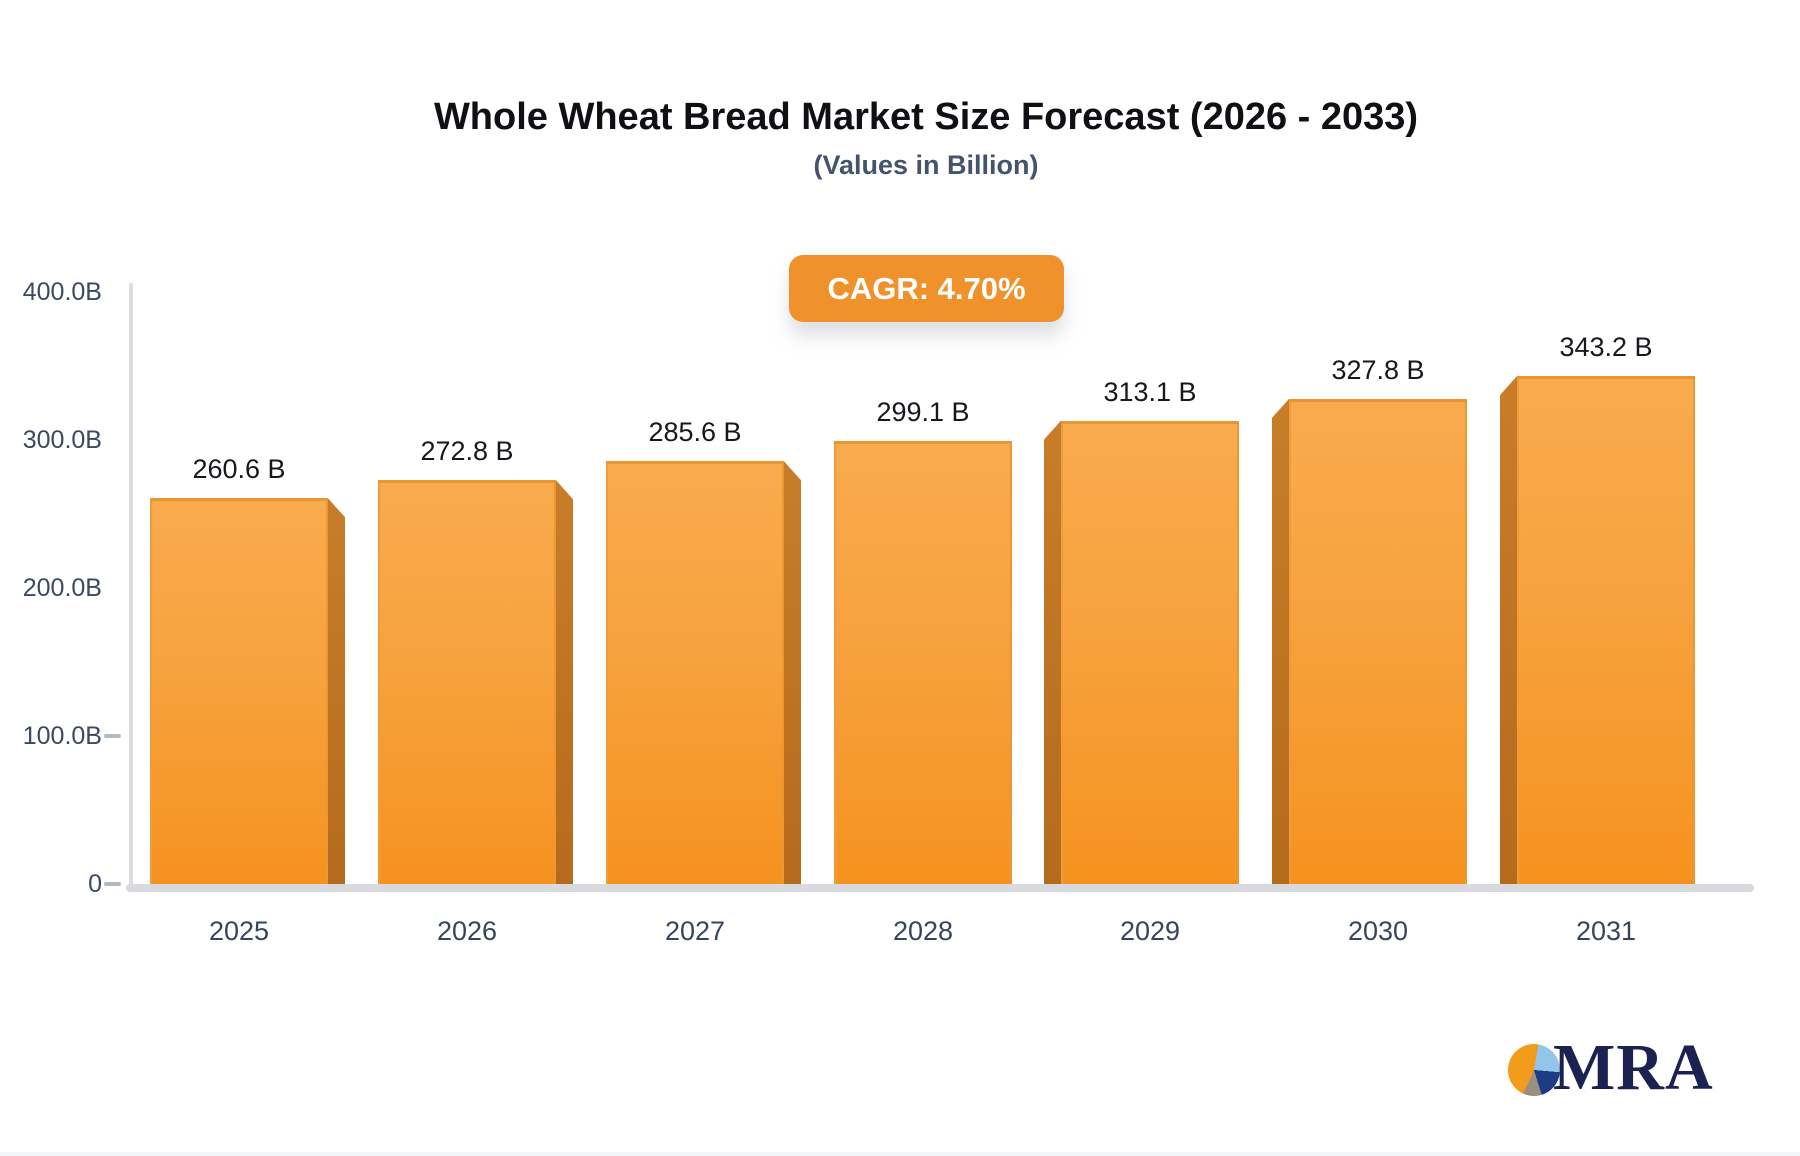  Describe the element at coordinates (467, 682) in the screenshot. I see `bar-2026` at that location.